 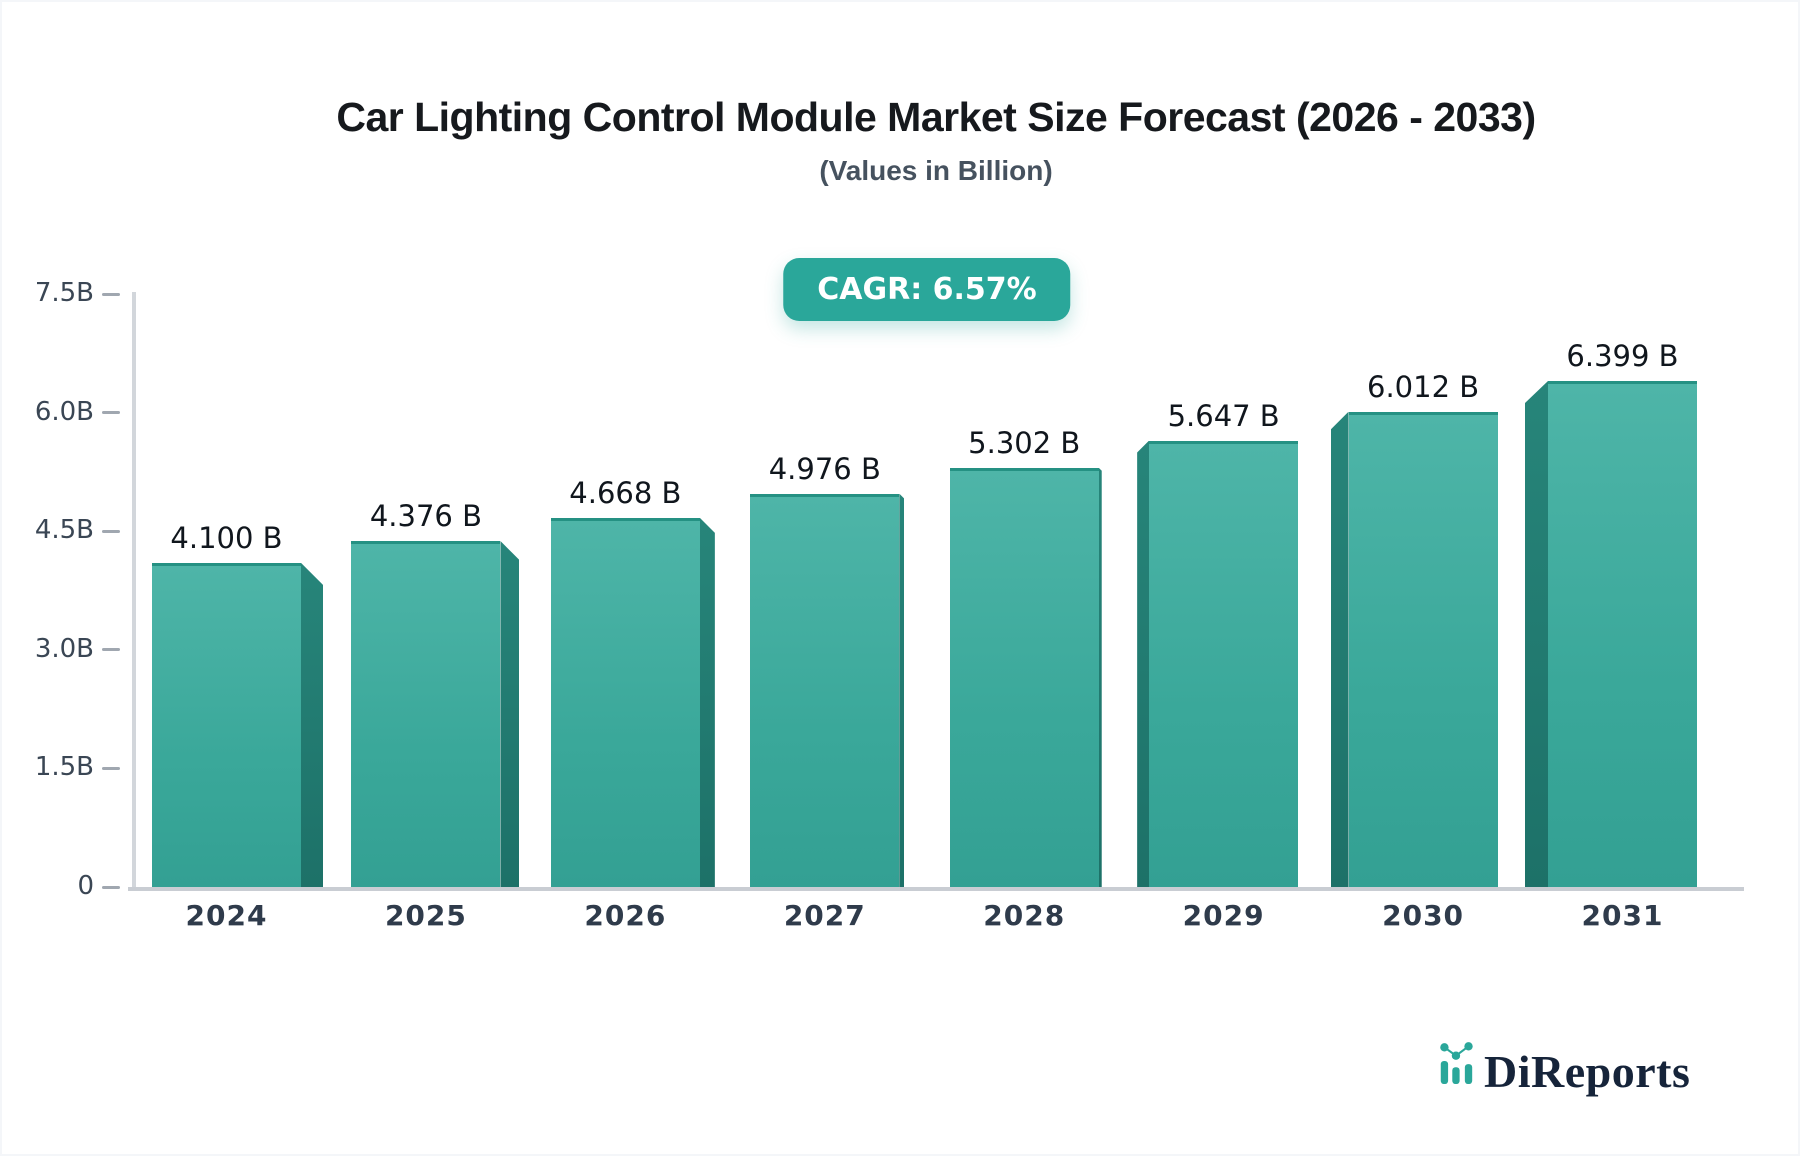 I want to click on direports-logo: DiReports, so click(x=1564, y=1067).